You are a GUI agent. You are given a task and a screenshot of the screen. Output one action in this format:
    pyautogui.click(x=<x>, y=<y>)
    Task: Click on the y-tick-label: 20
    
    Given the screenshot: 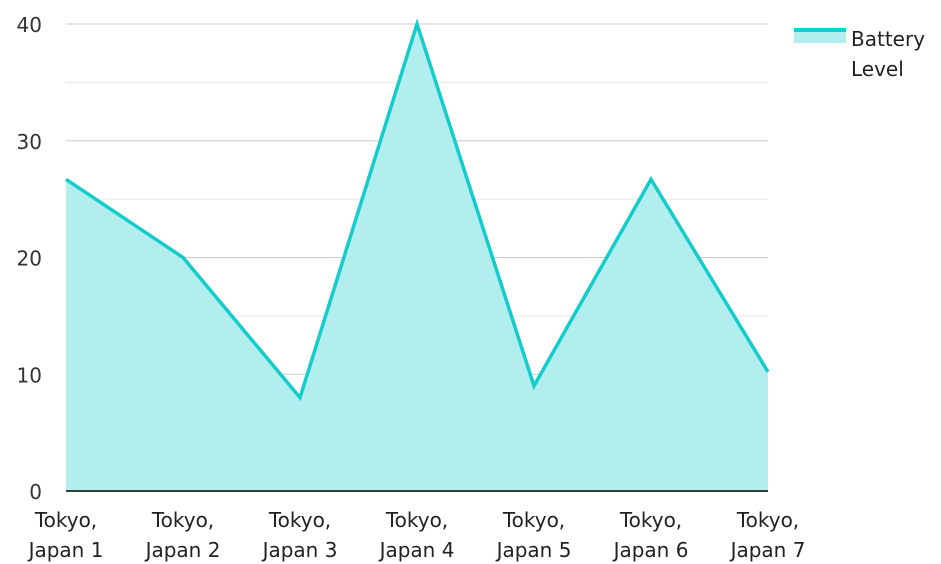 What is the action you would take?
    pyautogui.click(x=29, y=259)
    